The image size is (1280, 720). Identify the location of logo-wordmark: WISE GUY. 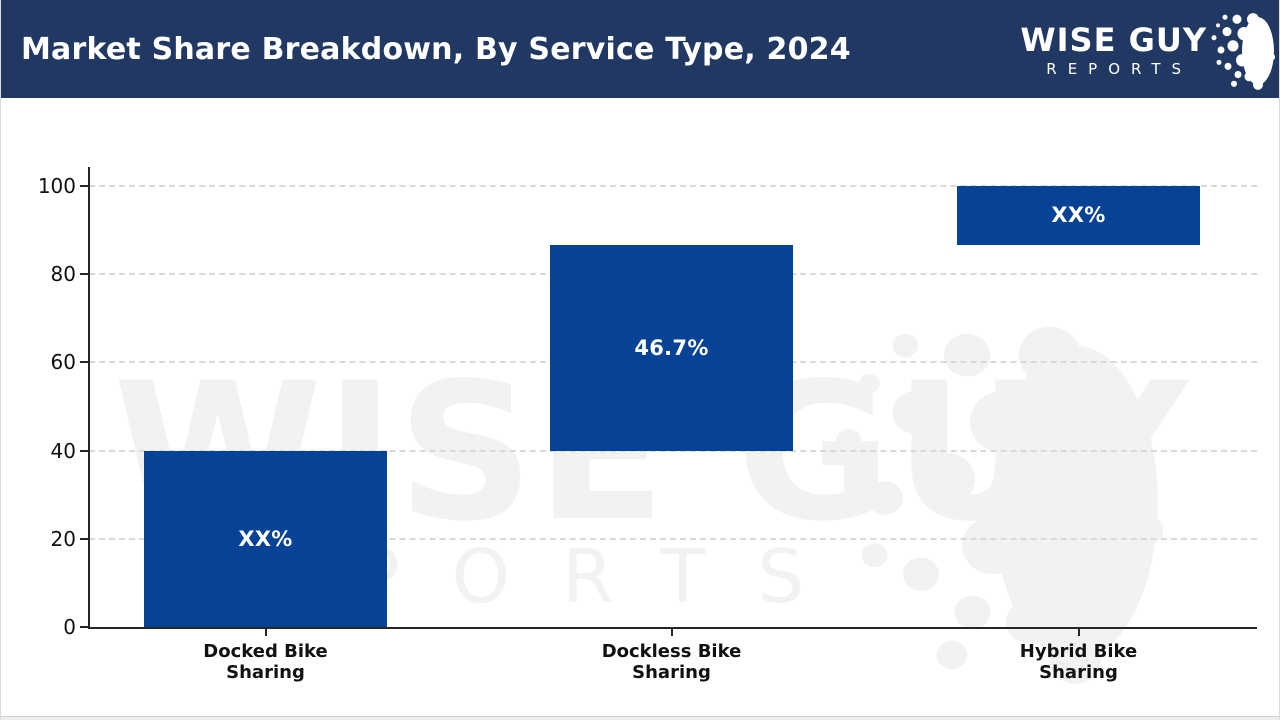
(1113, 40).